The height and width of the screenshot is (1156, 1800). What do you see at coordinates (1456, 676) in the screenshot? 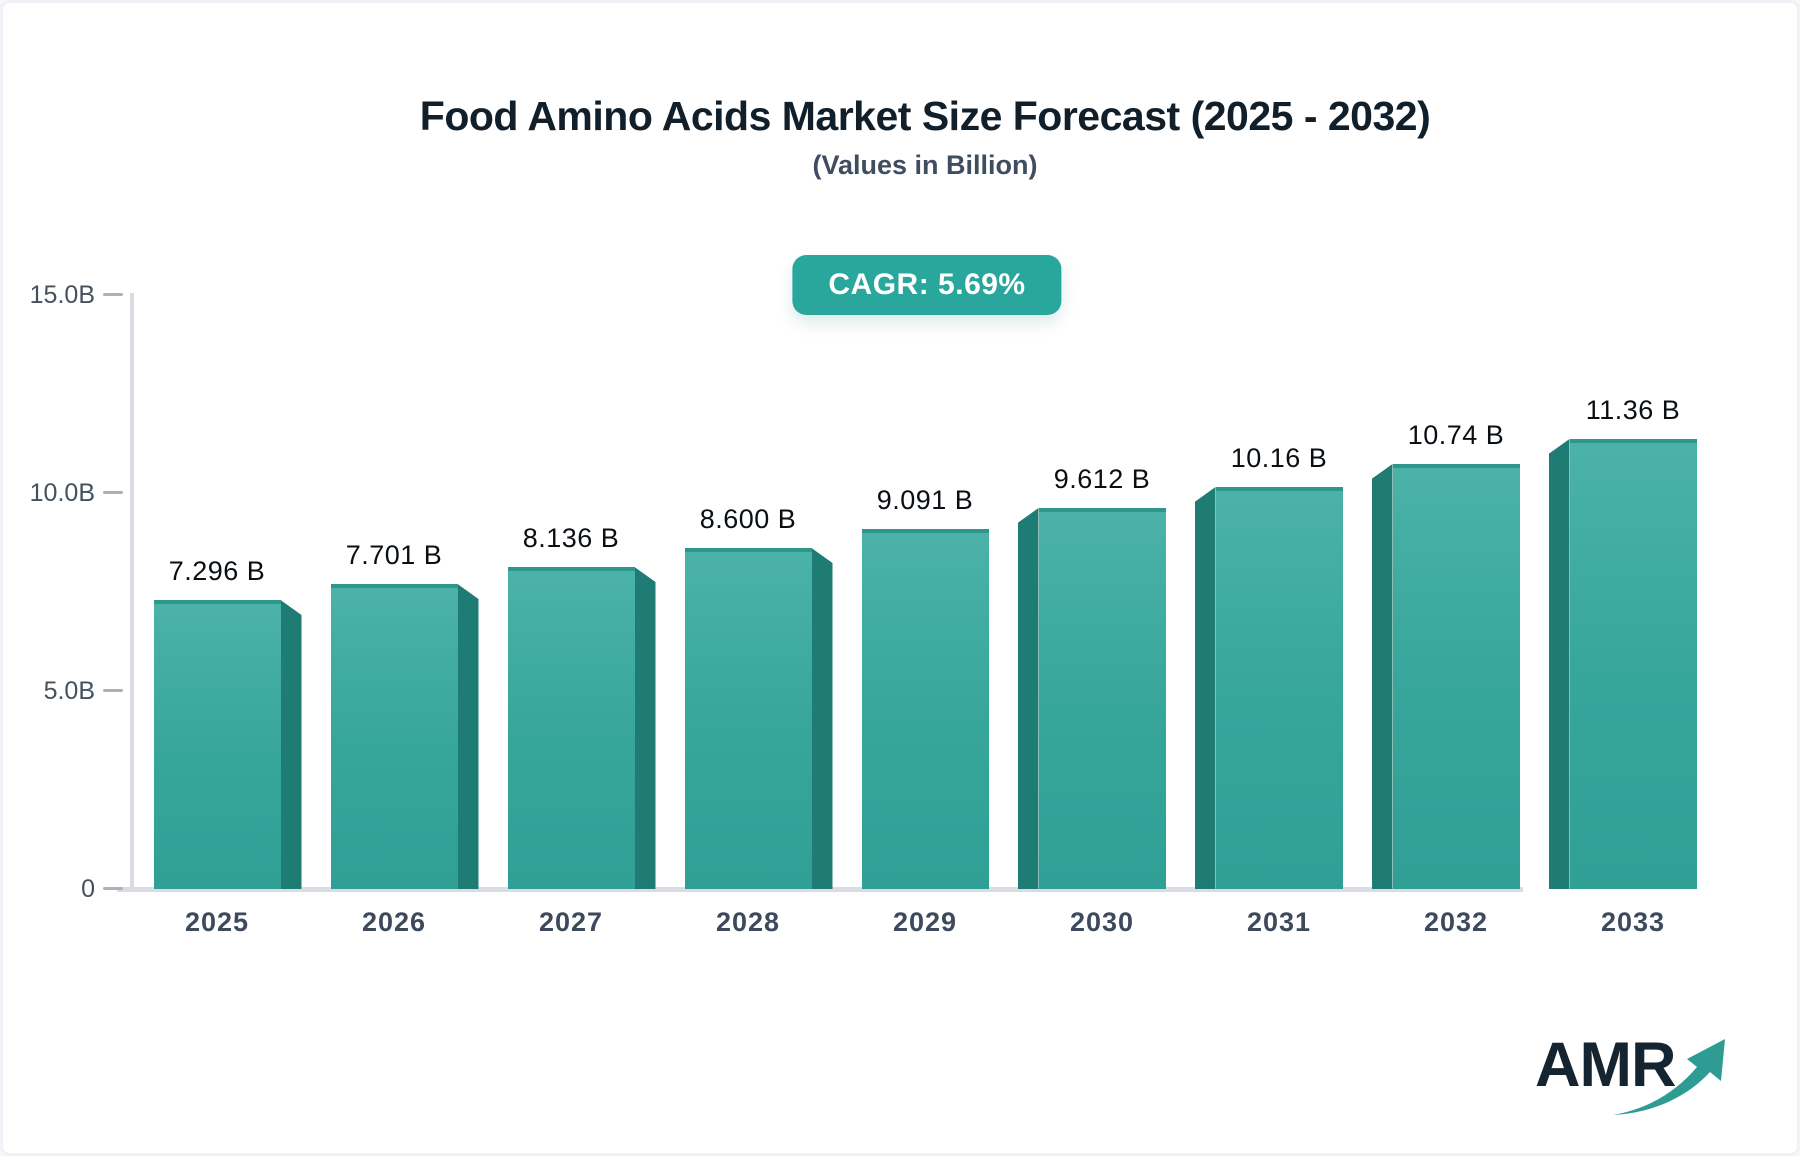
I see `bar-2032` at bounding box center [1456, 676].